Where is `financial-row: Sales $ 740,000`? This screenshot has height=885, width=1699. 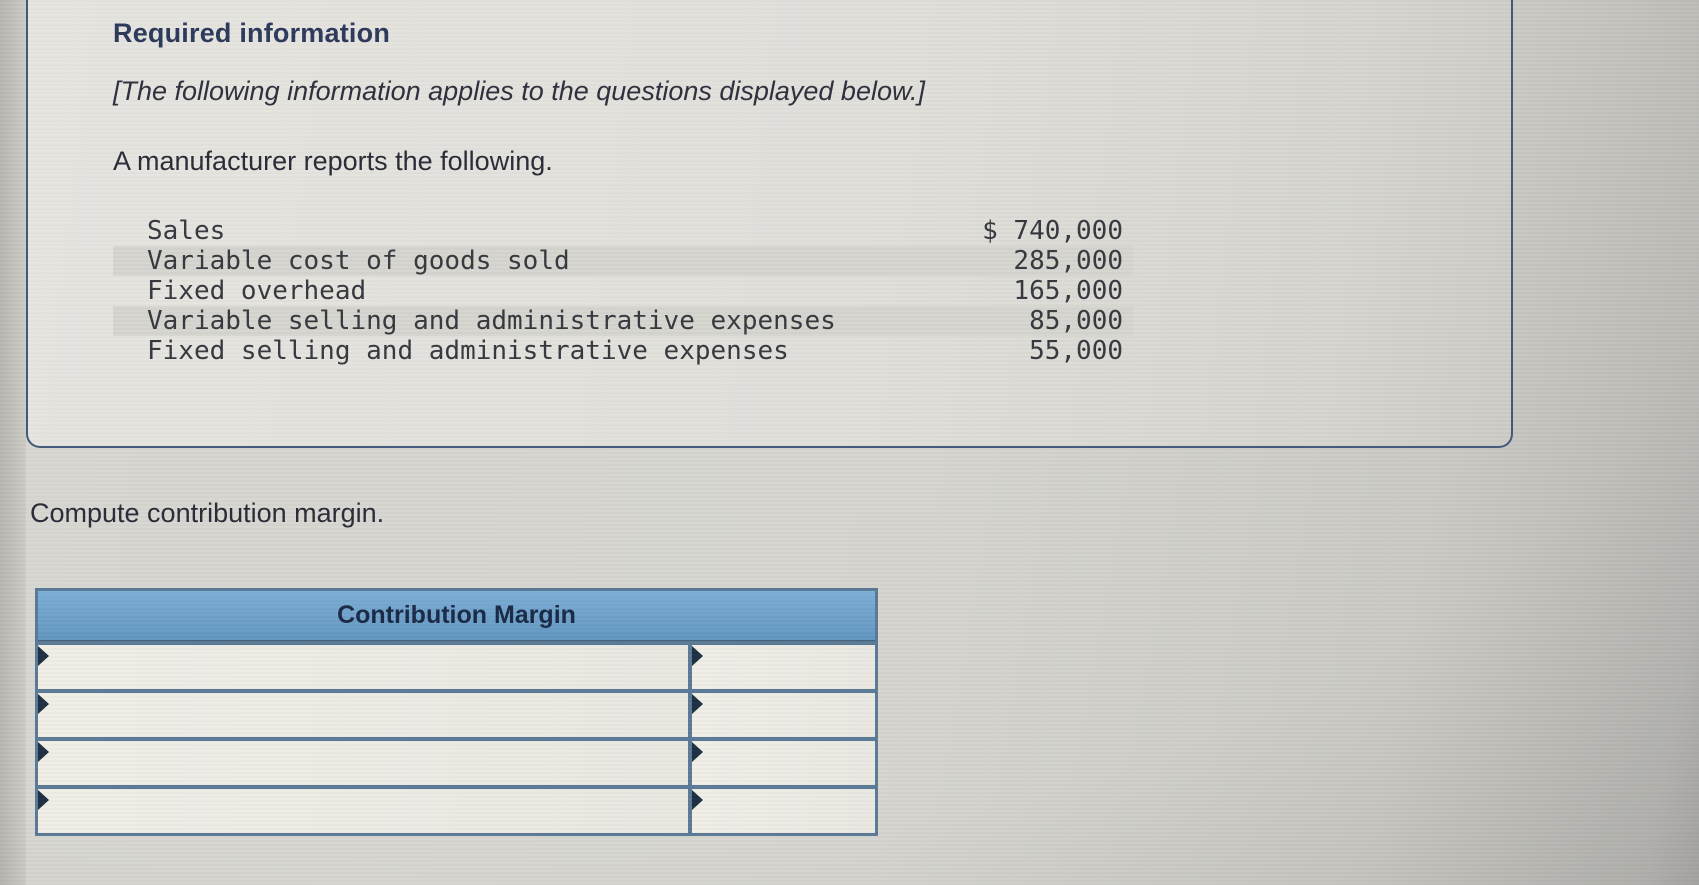
financial-row: Sales $ 740,000 is located at coordinates (623, 231).